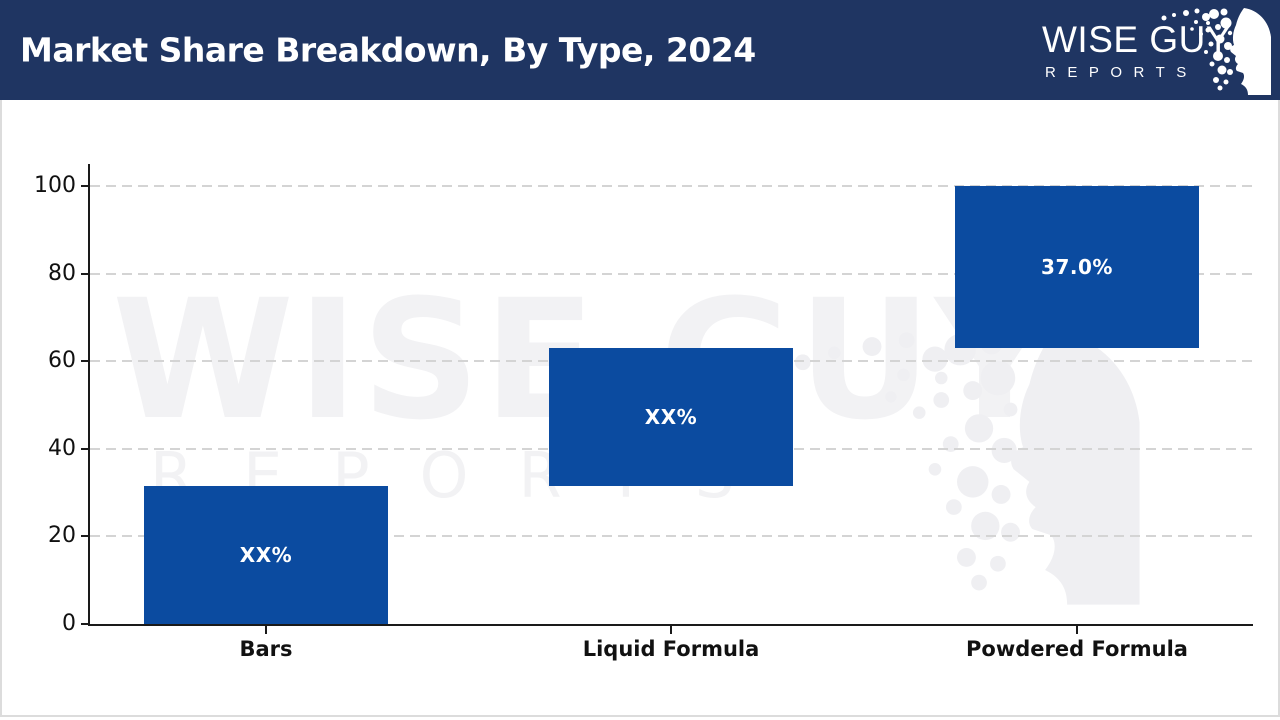 Image resolution: width=1280 pixels, height=720 pixels. I want to click on bar-value-label: 37.0%, so click(1077, 267).